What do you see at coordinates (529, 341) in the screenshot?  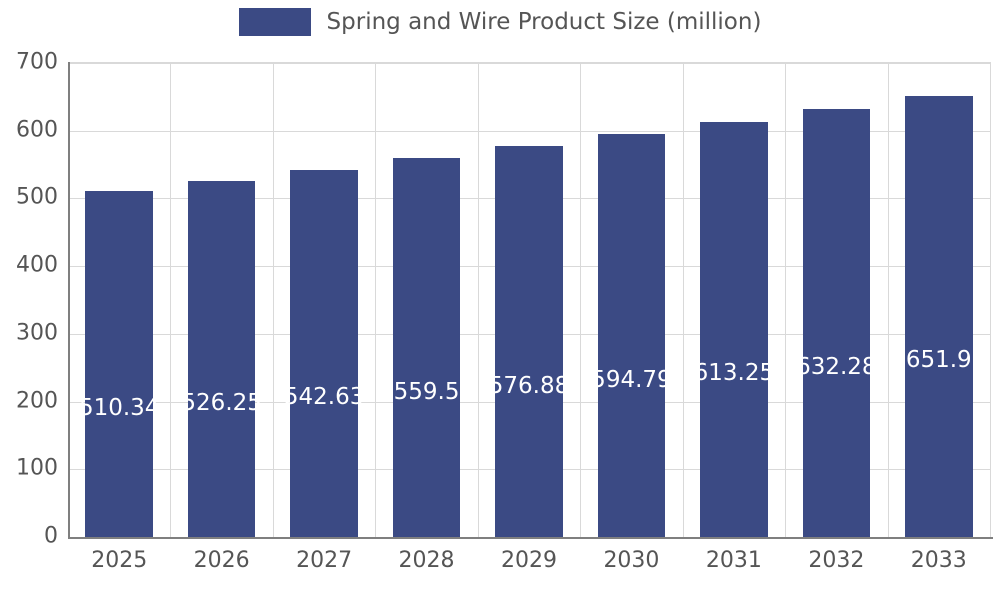 I see `bar: 576.88` at bounding box center [529, 341].